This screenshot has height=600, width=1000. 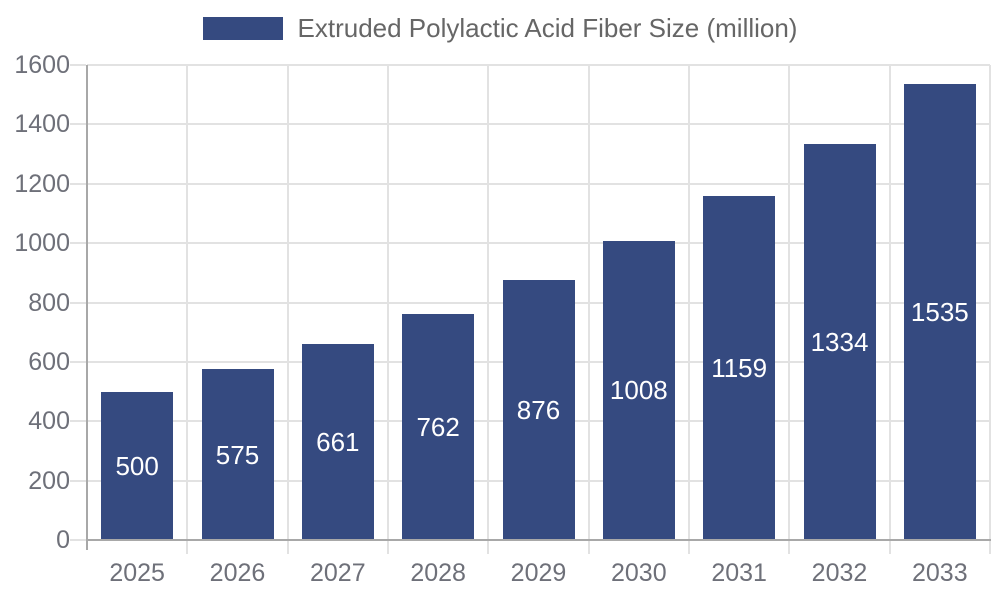 I want to click on bar-value-label: 1535, so click(x=939, y=312).